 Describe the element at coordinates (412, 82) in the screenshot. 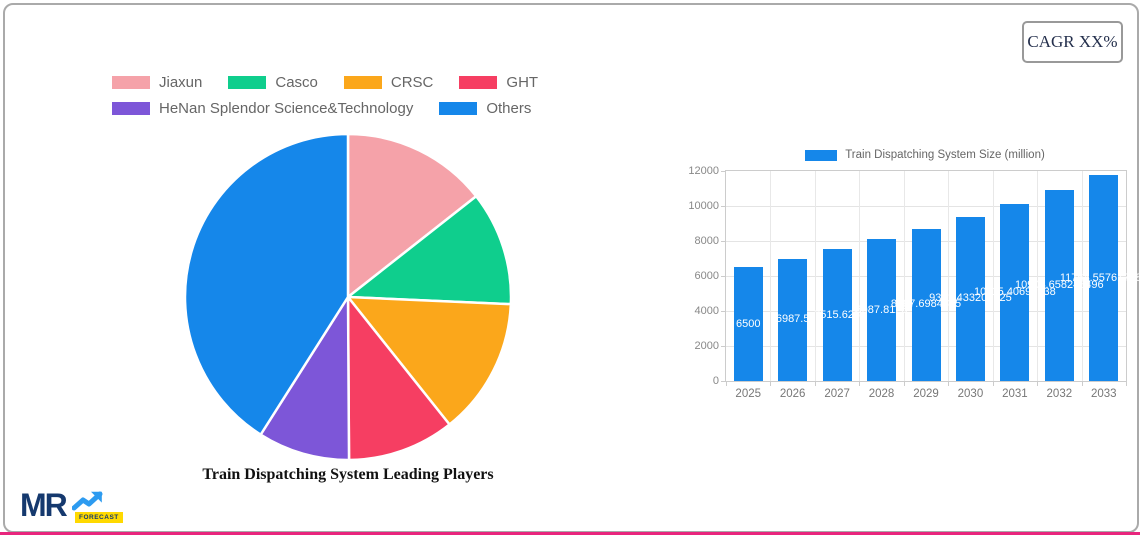

I see `legend-label: CRSC` at that location.